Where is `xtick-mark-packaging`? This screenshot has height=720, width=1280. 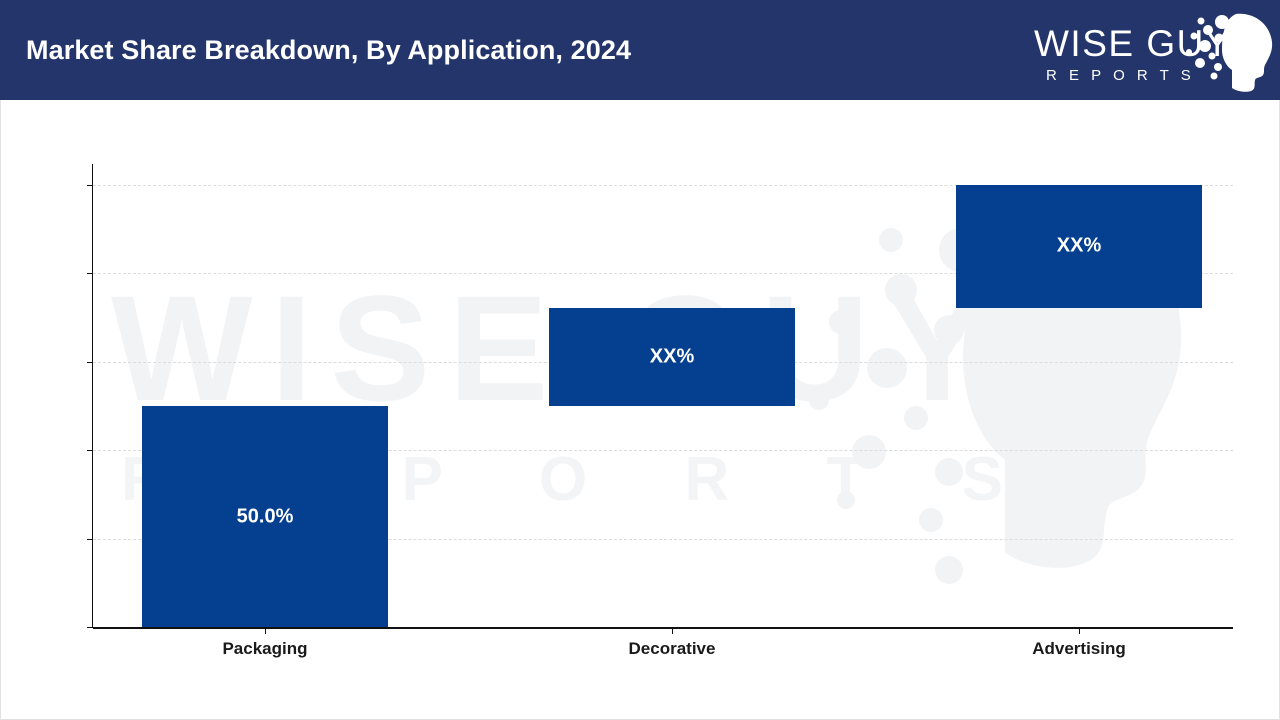 xtick-mark-packaging is located at coordinates (265, 630).